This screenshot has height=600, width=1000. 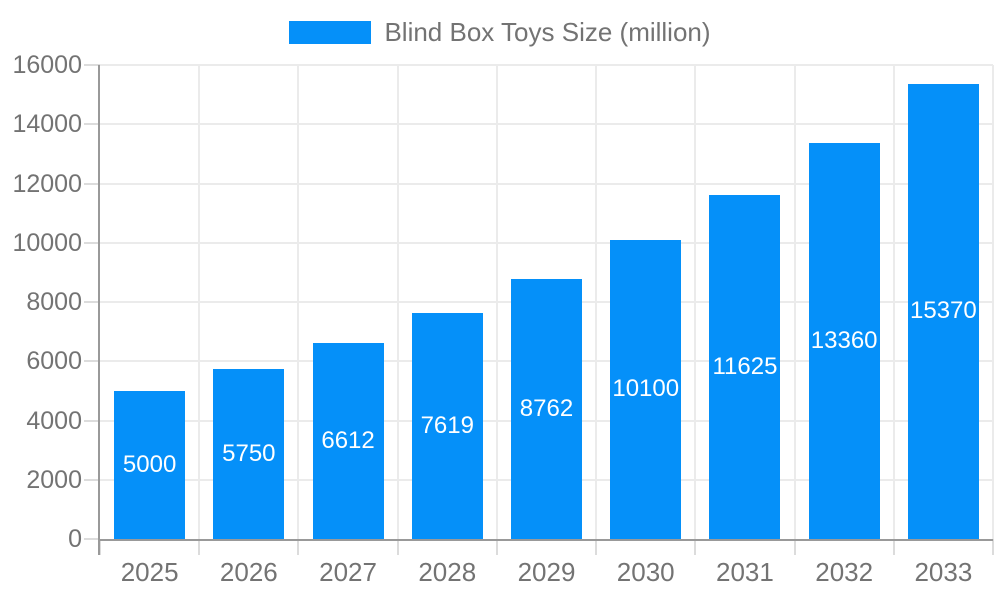 I want to click on bar-value-label: 11625, so click(x=745, y=366).